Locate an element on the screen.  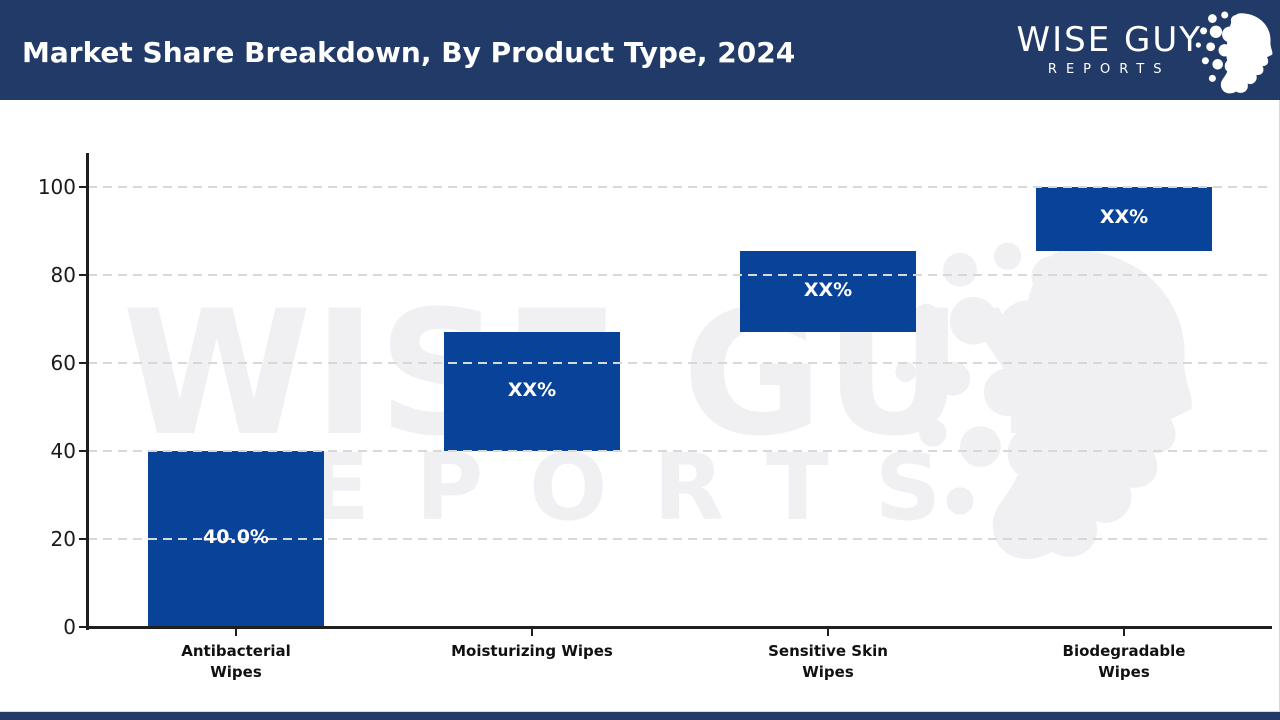
logo-head-icon is located at coordinates (1234, 52).